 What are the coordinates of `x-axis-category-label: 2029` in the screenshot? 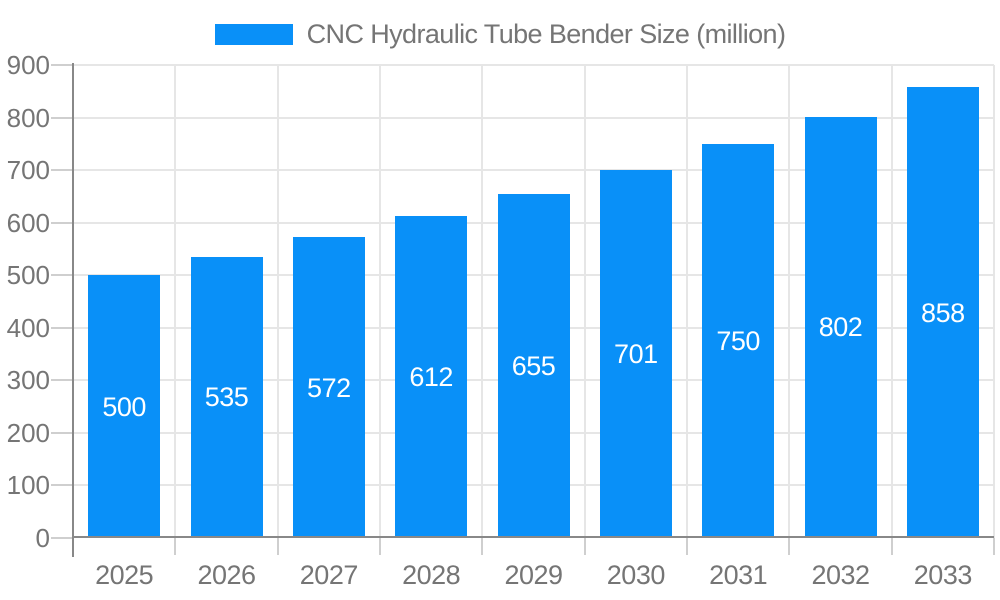 It's located at (533, 575).